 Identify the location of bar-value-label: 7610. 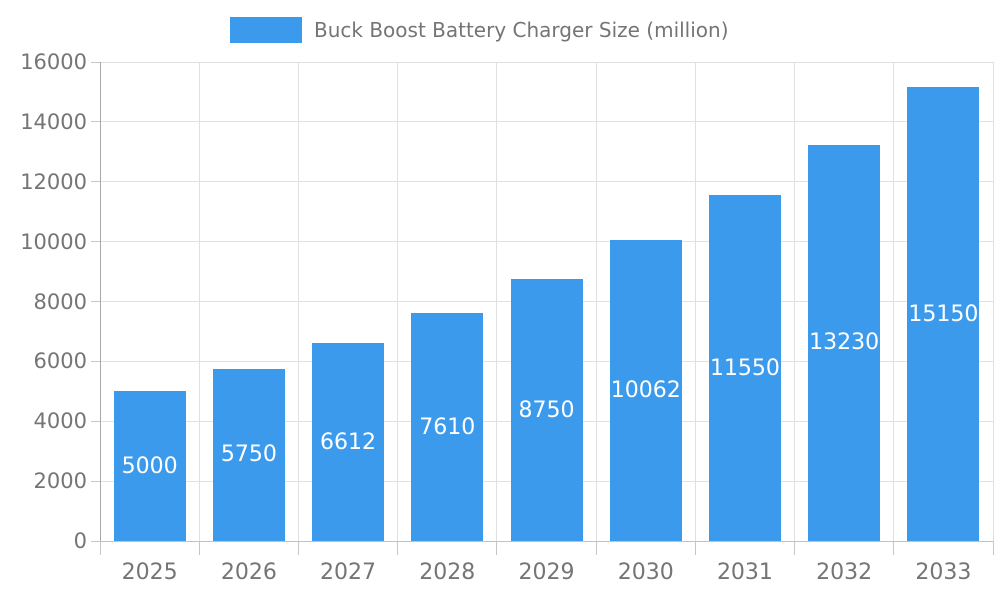
(447, 427).